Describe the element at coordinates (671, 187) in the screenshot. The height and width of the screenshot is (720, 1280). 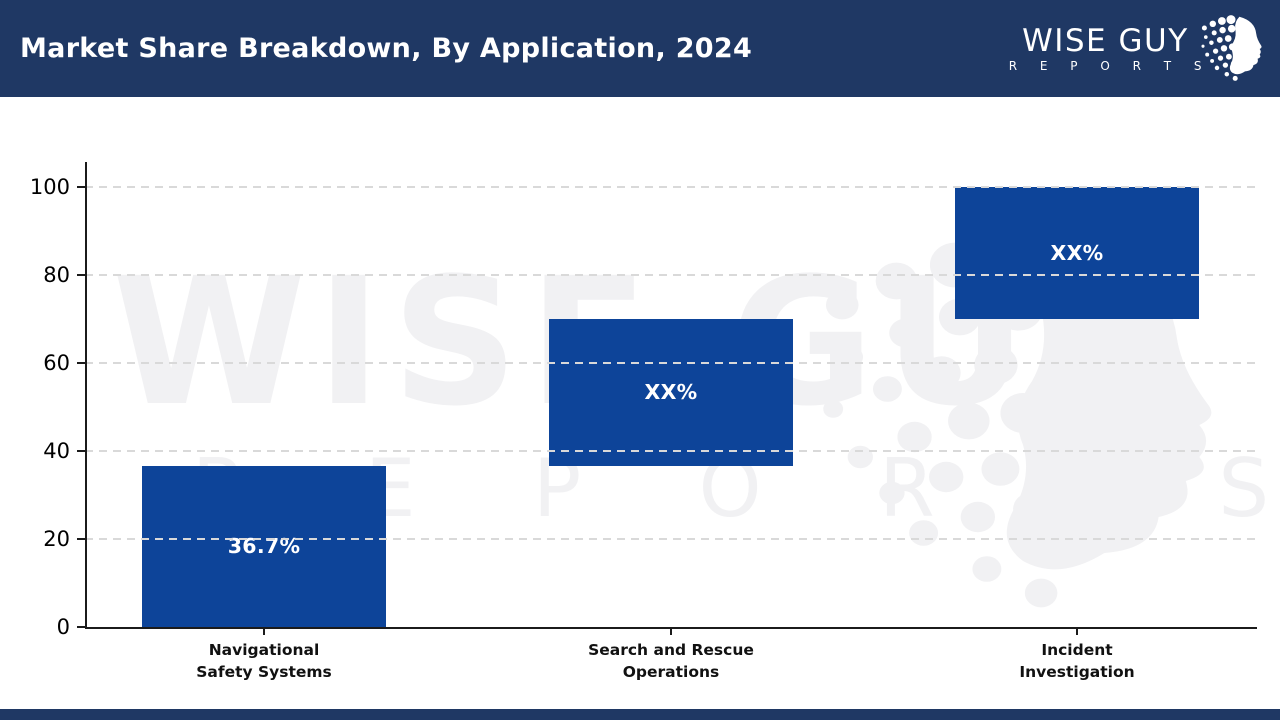
I see `gridline-y100` at that location.